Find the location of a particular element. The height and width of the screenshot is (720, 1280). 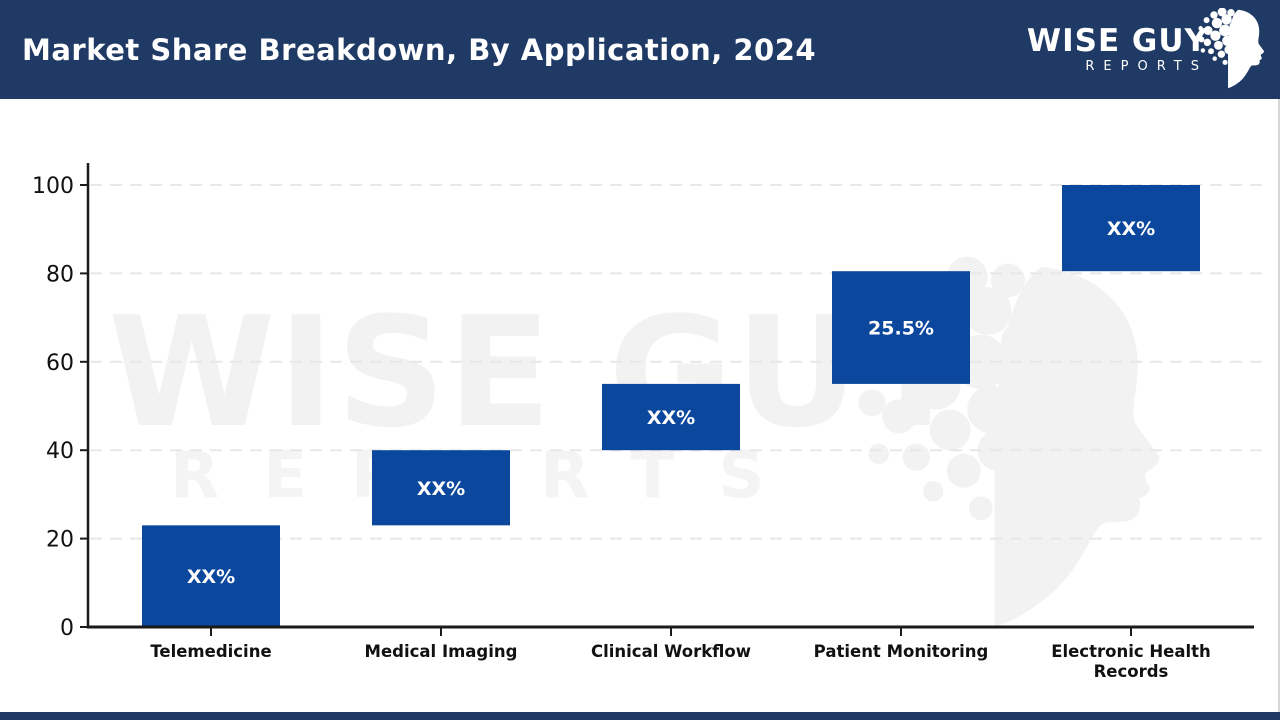

logo-wordmark: WISE GUY is located at coordinates (1117, 40).